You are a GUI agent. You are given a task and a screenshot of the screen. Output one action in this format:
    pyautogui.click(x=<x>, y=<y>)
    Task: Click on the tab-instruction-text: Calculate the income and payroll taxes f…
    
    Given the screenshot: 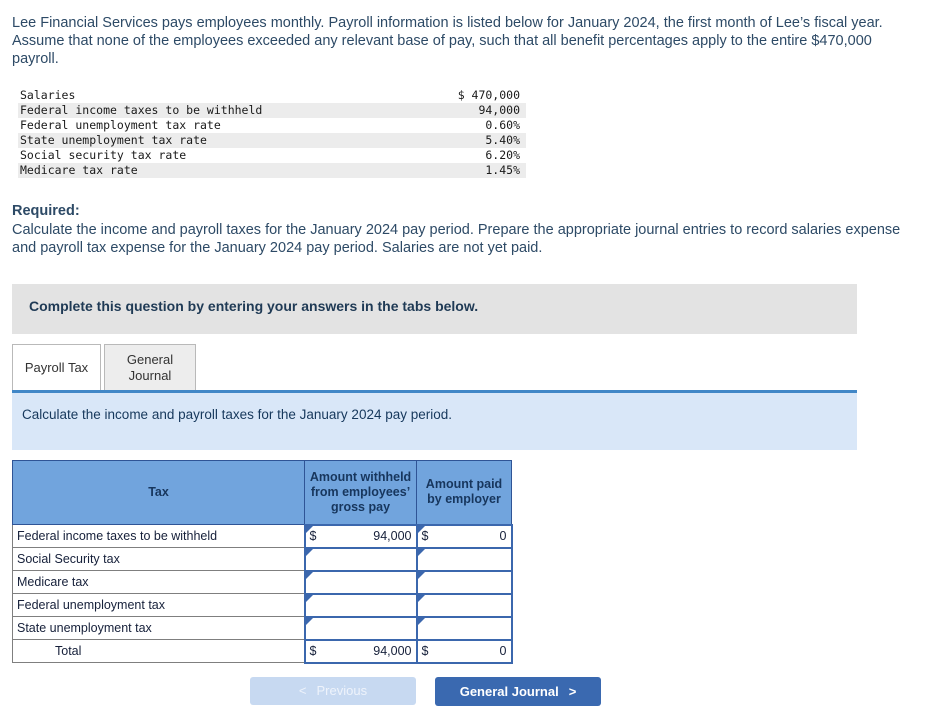 What is the action you would take?
    pyautogui.click(x=237, y=414)
    